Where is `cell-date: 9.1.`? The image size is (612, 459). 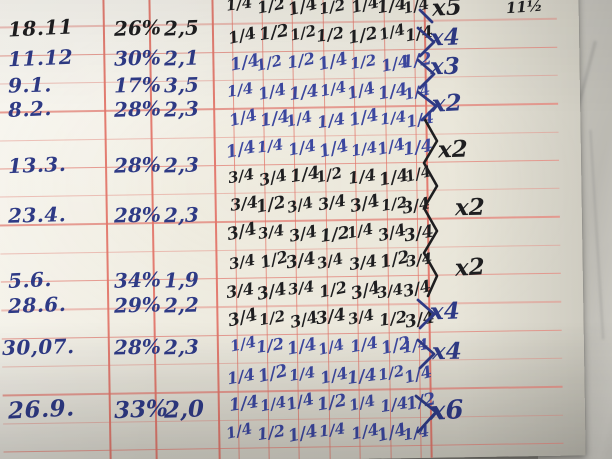 cell-date: 9.1. is located at coordinates (30, 85).